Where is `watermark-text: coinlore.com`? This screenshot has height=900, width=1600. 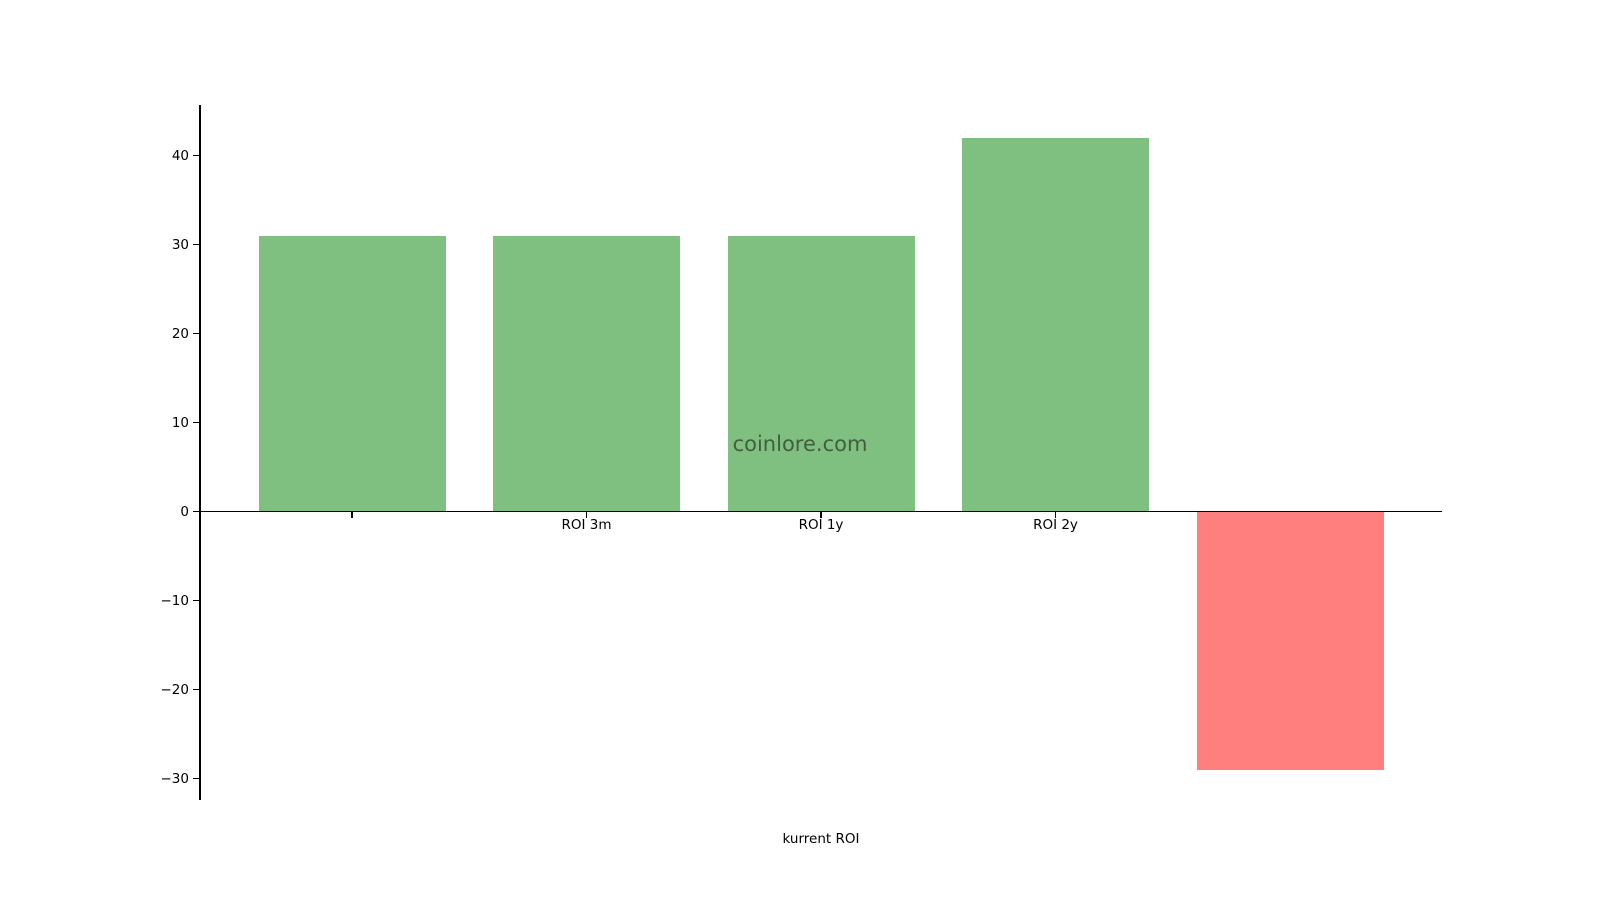 watermark-text: coinlore.com is located at coordinates (800, 444).